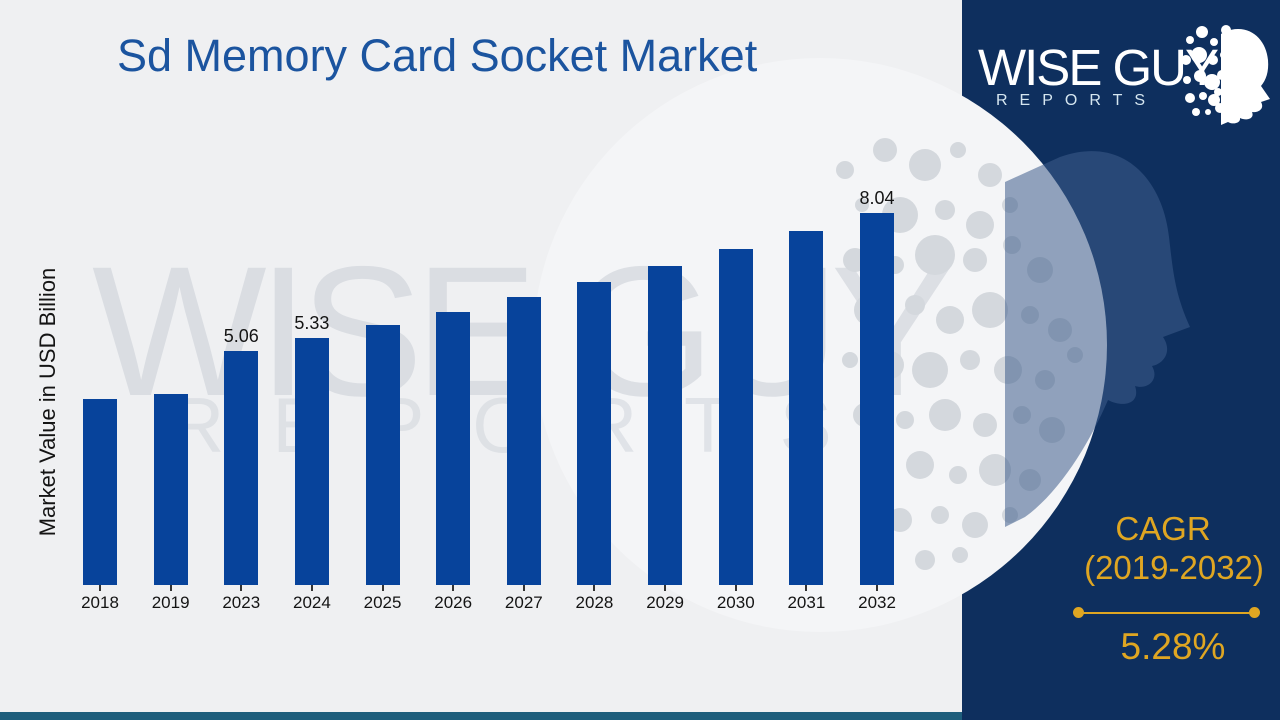 This screenshot has width=1280, height=720. What do you see at coordinates (806, 408) in the screenshot?
I see `bar-2031` at bounding box center [806, 408].